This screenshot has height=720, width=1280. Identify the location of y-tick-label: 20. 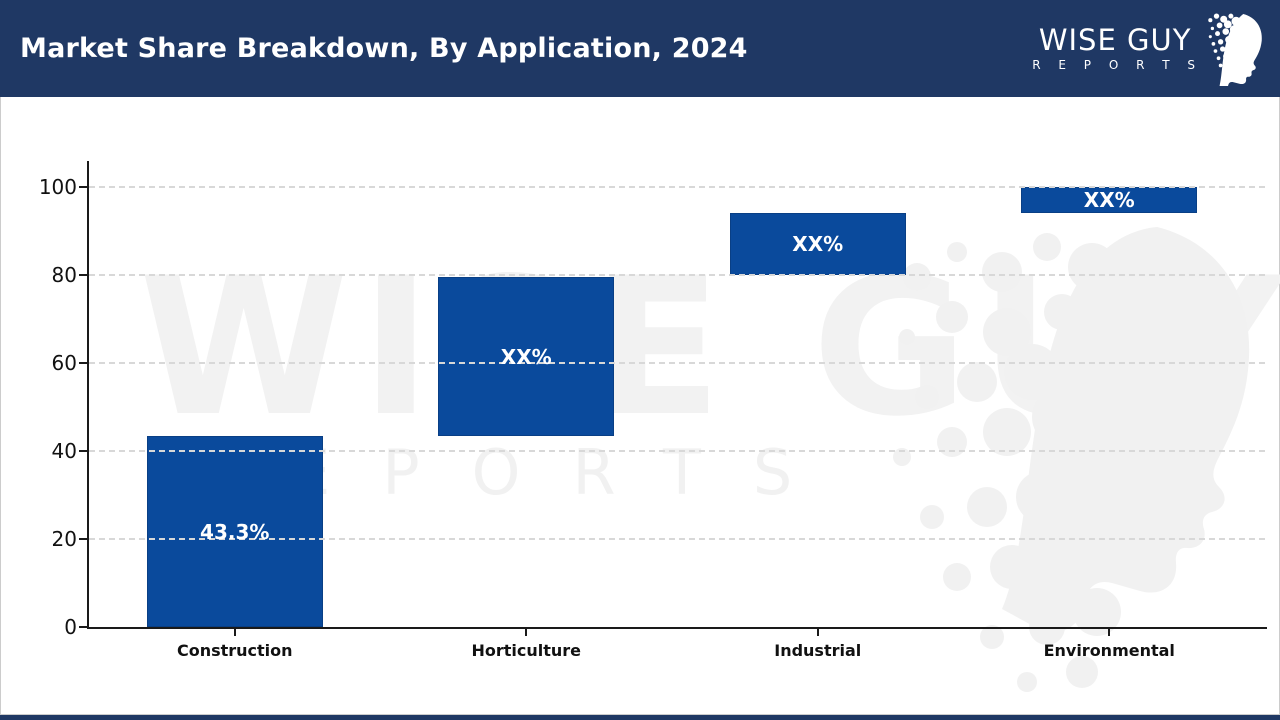
(64, 539).